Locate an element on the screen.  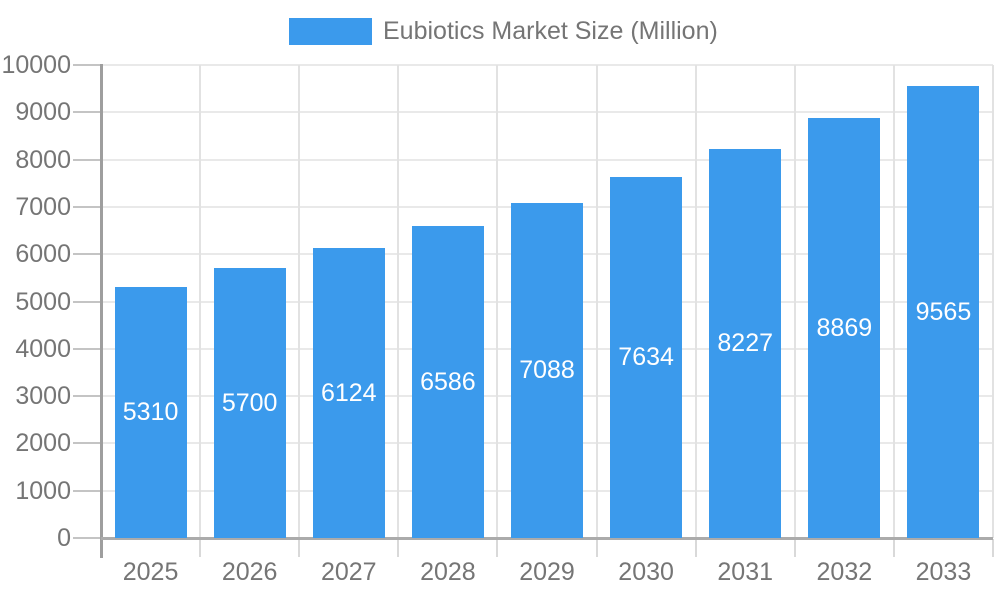
bar-value-label: 7634 is located at coordinates (646, 357).